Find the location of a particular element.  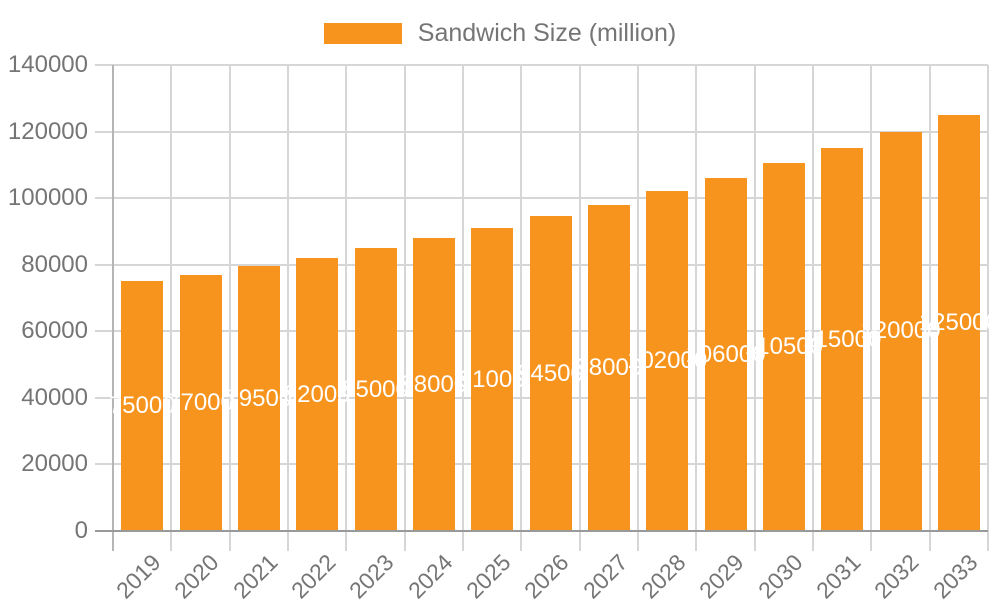

bar-value-label: 98000 is located at coordinates (609, 367).